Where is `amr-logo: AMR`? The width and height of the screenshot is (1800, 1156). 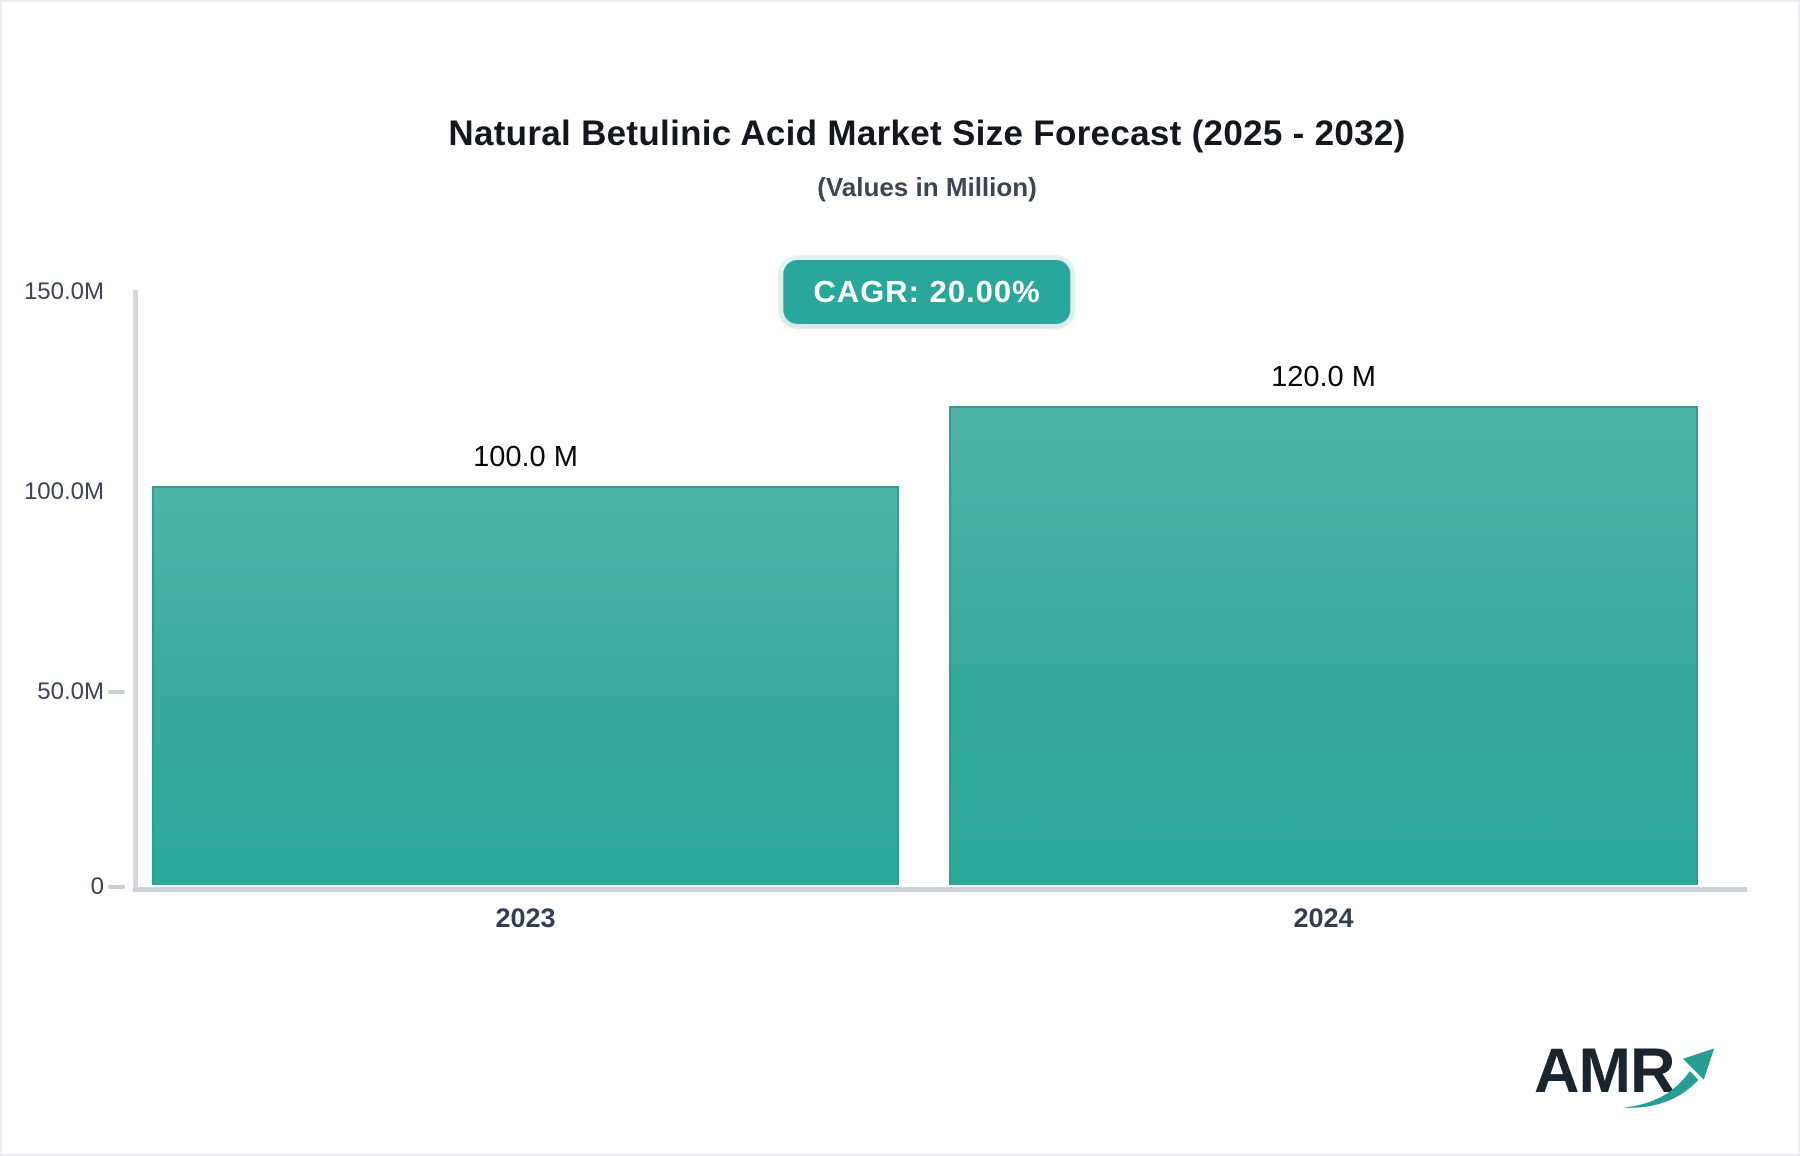
amr-logo: AMR is located at coordinates (1624, 1076).